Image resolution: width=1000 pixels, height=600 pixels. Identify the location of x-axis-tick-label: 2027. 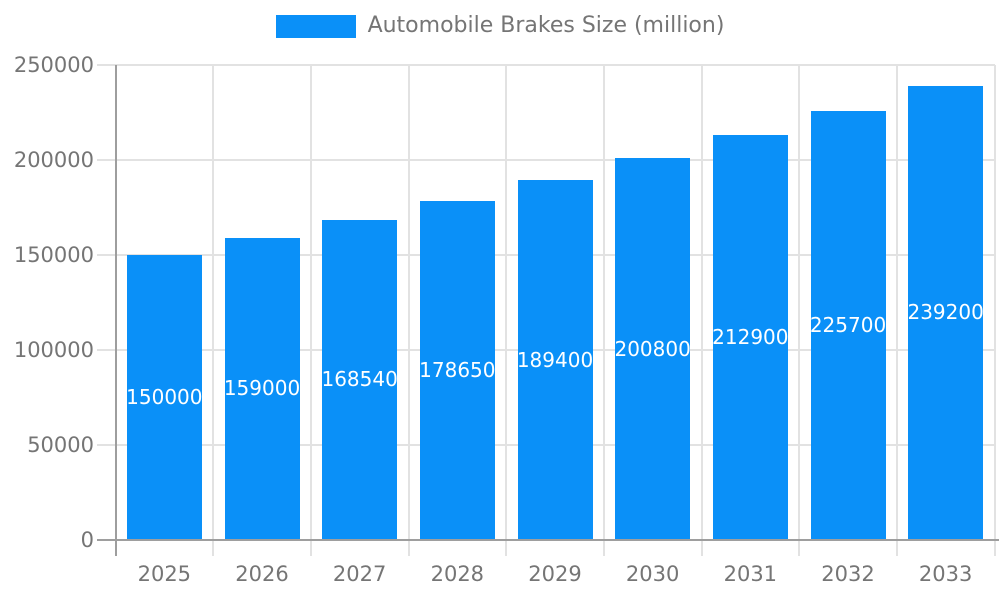
(359, 574).